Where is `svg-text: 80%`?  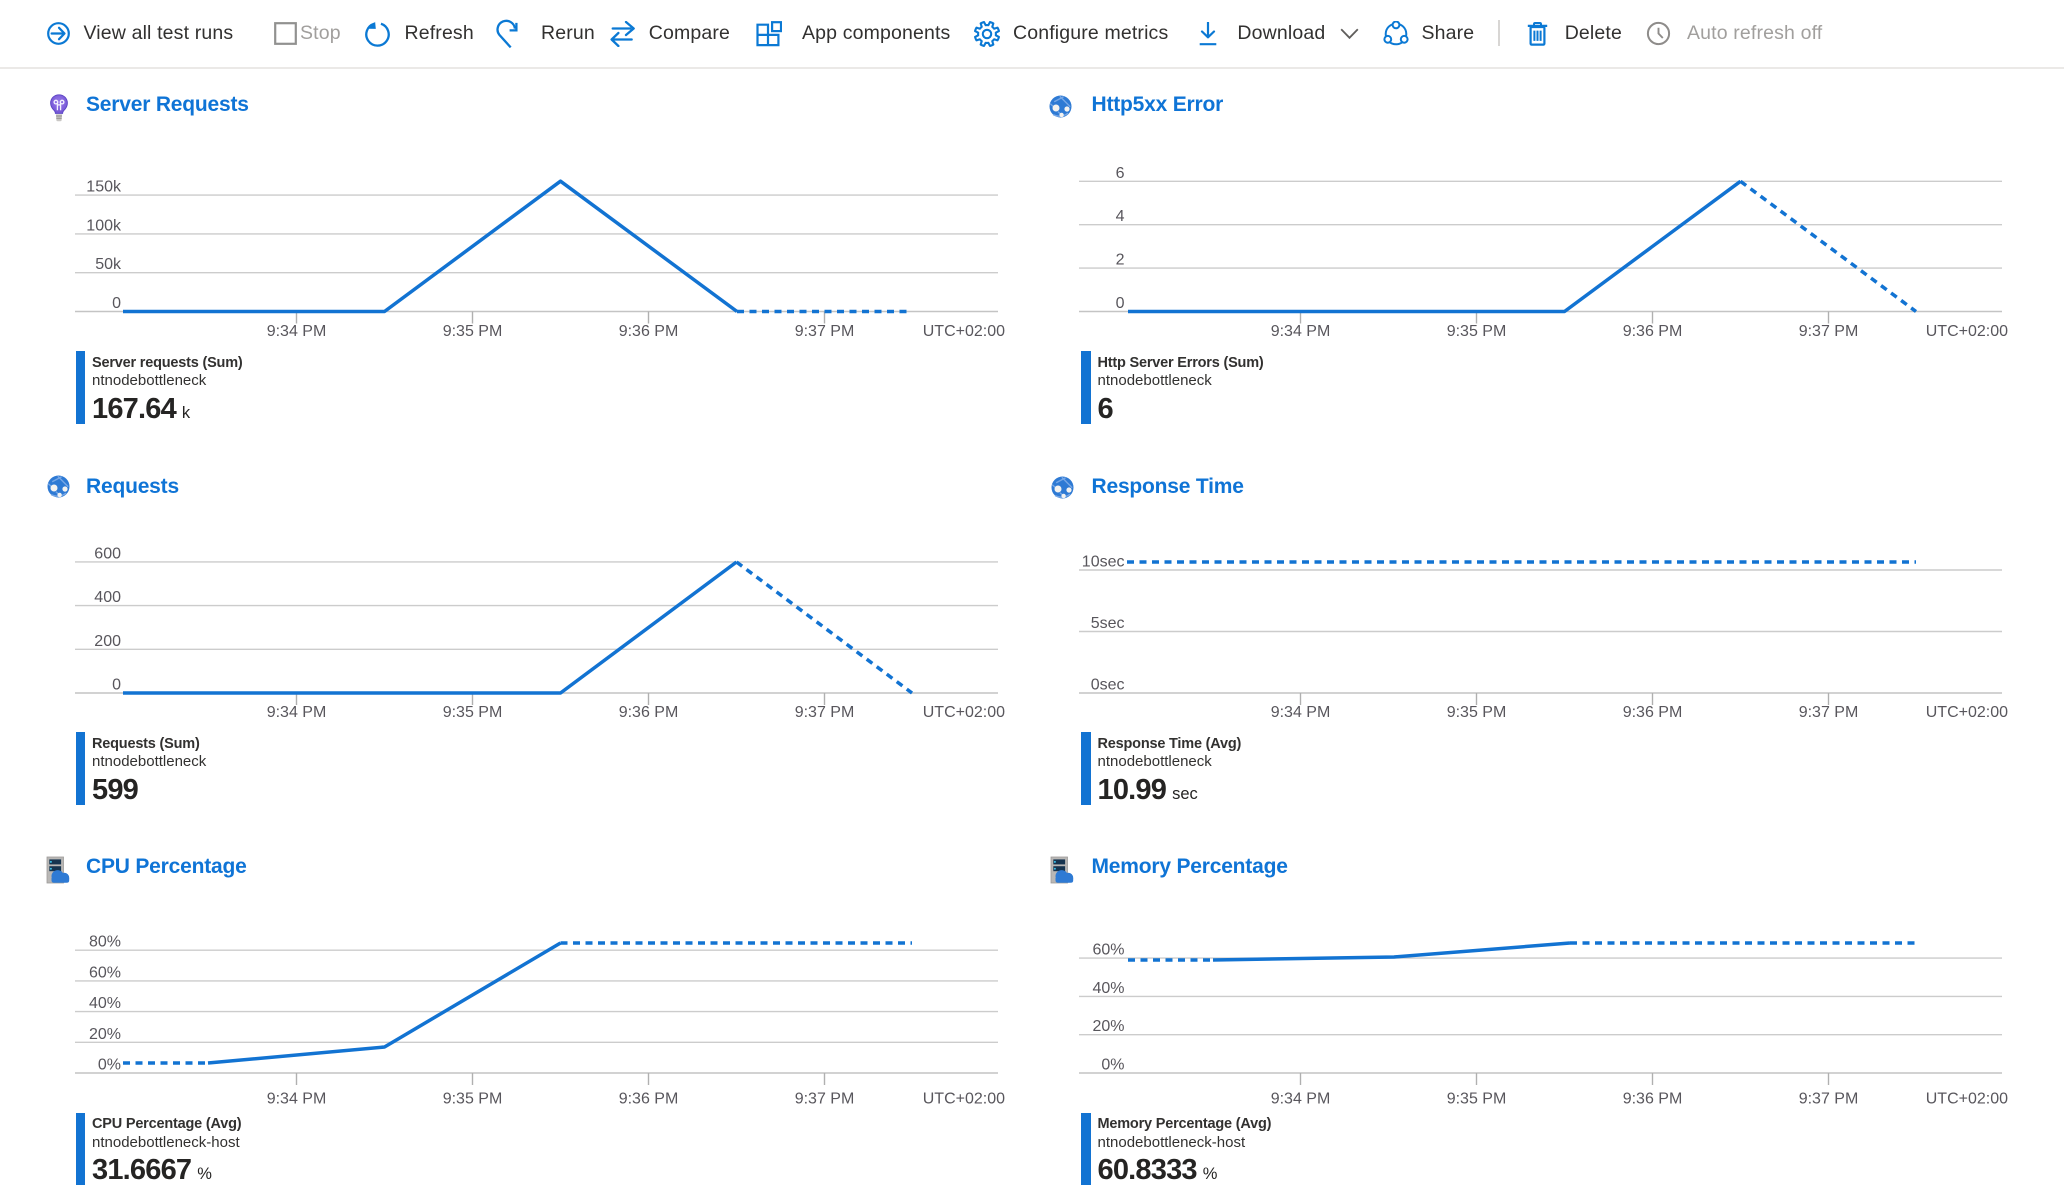
svg-text: 80% is located at coordinates (105, 942).